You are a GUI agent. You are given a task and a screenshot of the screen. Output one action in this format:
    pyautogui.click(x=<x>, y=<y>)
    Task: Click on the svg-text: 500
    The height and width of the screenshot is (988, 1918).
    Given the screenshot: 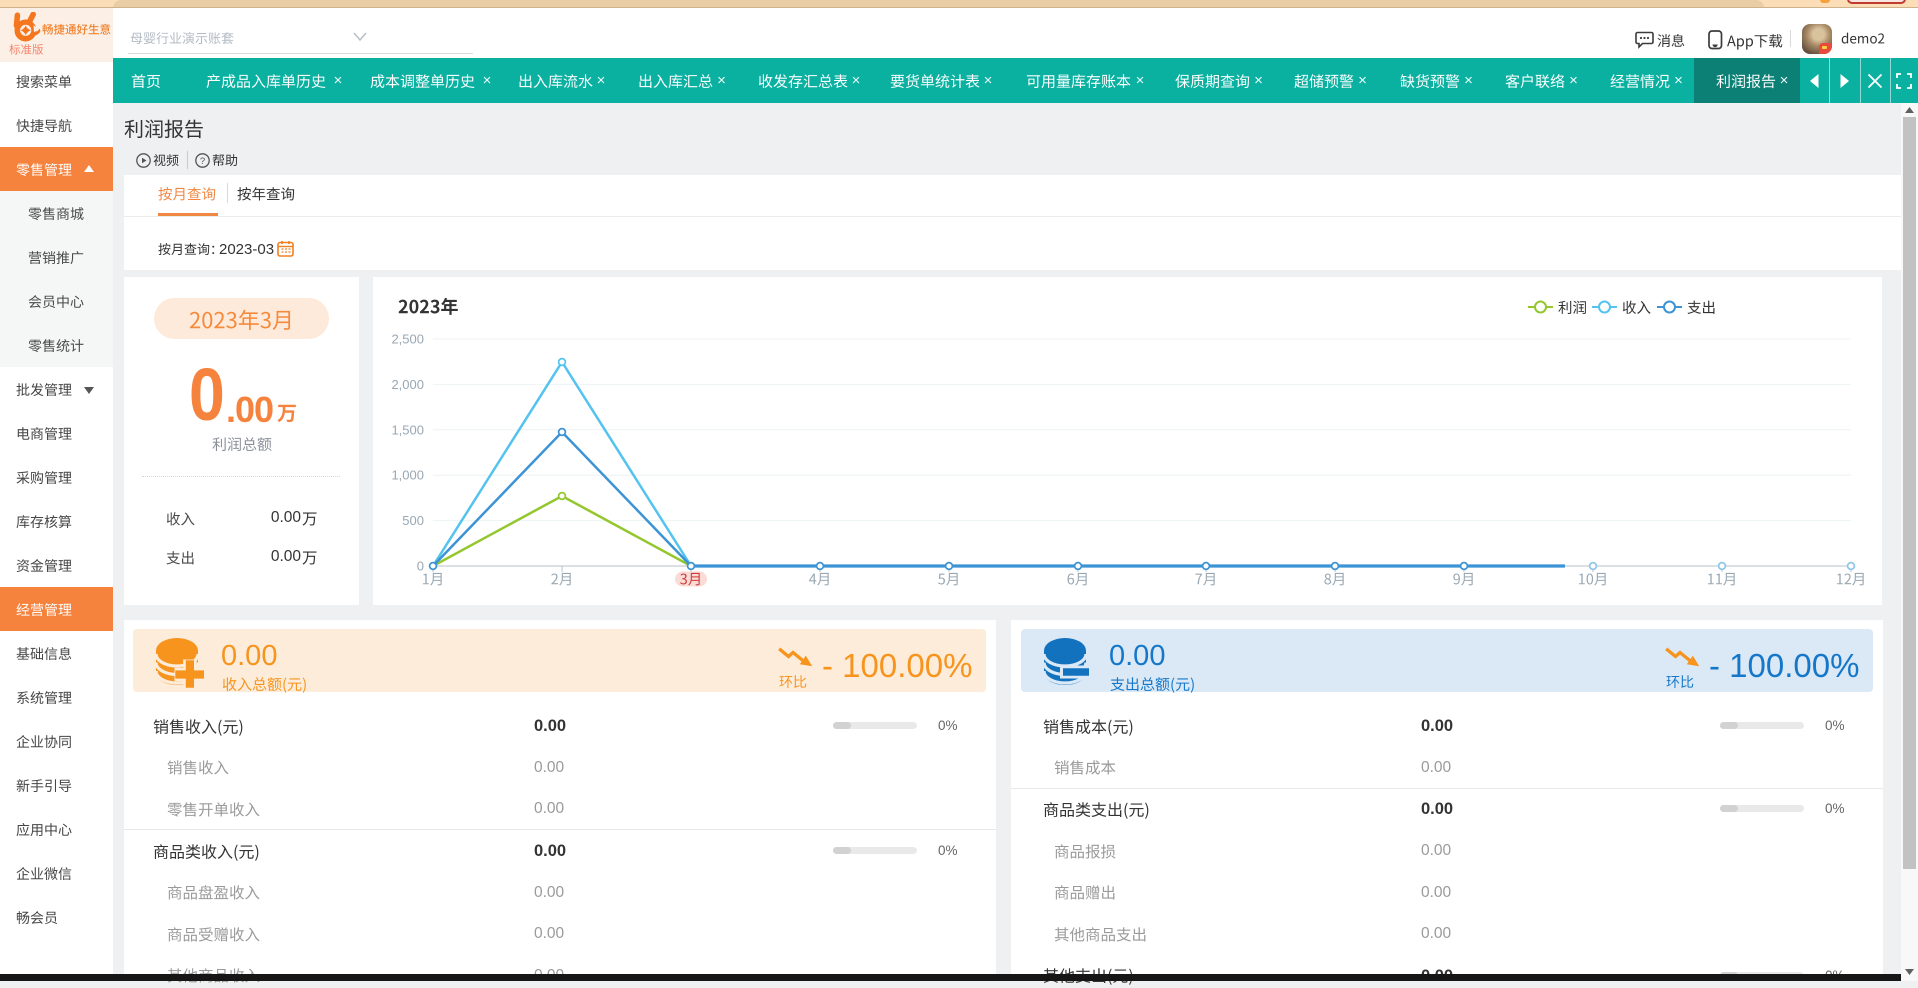 What is the action you would take?
    pyautogui.click(x=413, y=520)
    